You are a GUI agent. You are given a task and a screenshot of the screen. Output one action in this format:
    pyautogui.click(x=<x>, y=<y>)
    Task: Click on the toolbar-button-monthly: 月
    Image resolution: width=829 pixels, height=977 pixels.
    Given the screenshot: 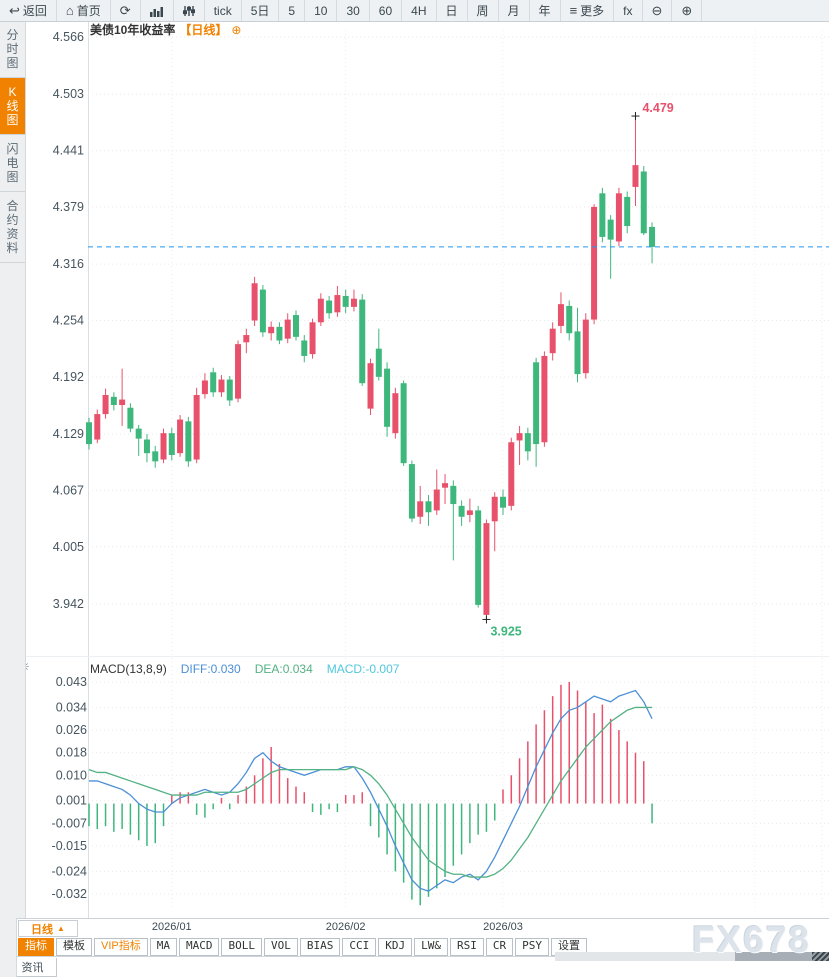 What is the action you would take?
    pyautogui.click(x=514, y=10)
    